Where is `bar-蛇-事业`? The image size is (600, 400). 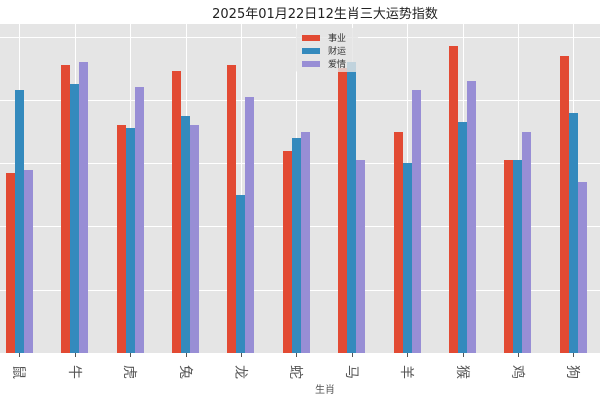
bar-蛇-事业 is located at coordinates (287, 251).